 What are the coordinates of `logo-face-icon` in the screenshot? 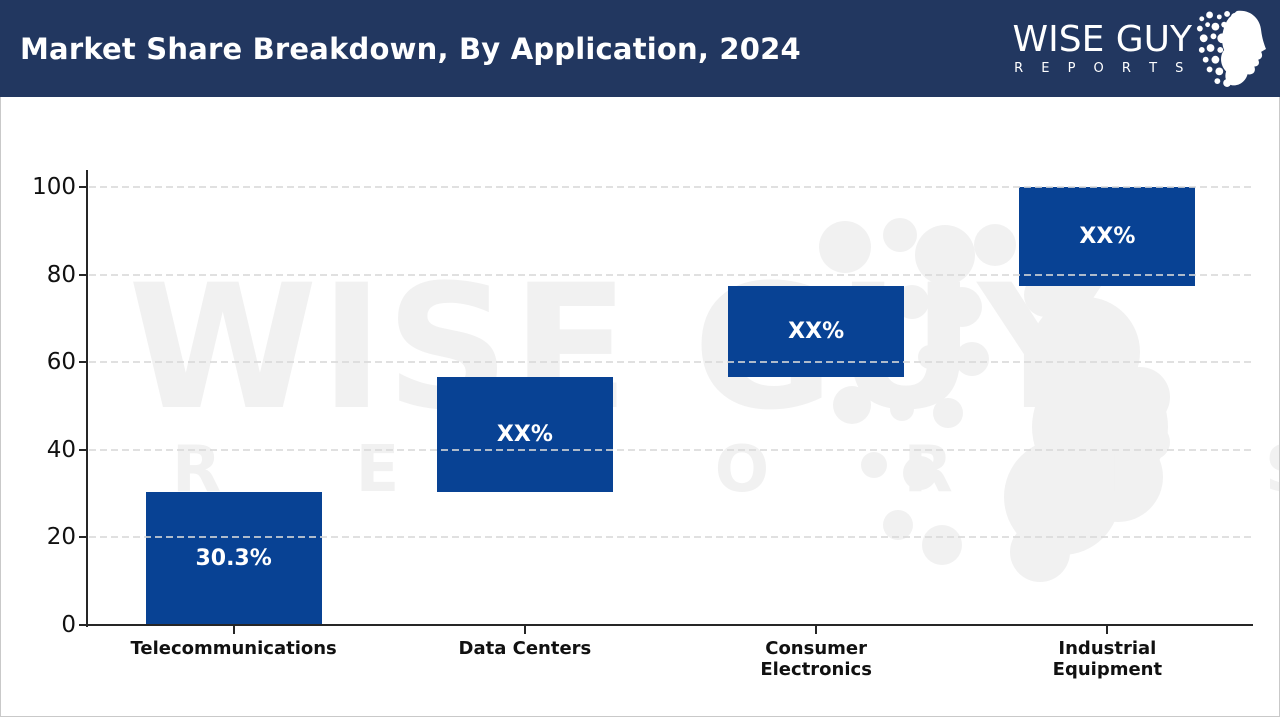 It's located at (1231, 48).